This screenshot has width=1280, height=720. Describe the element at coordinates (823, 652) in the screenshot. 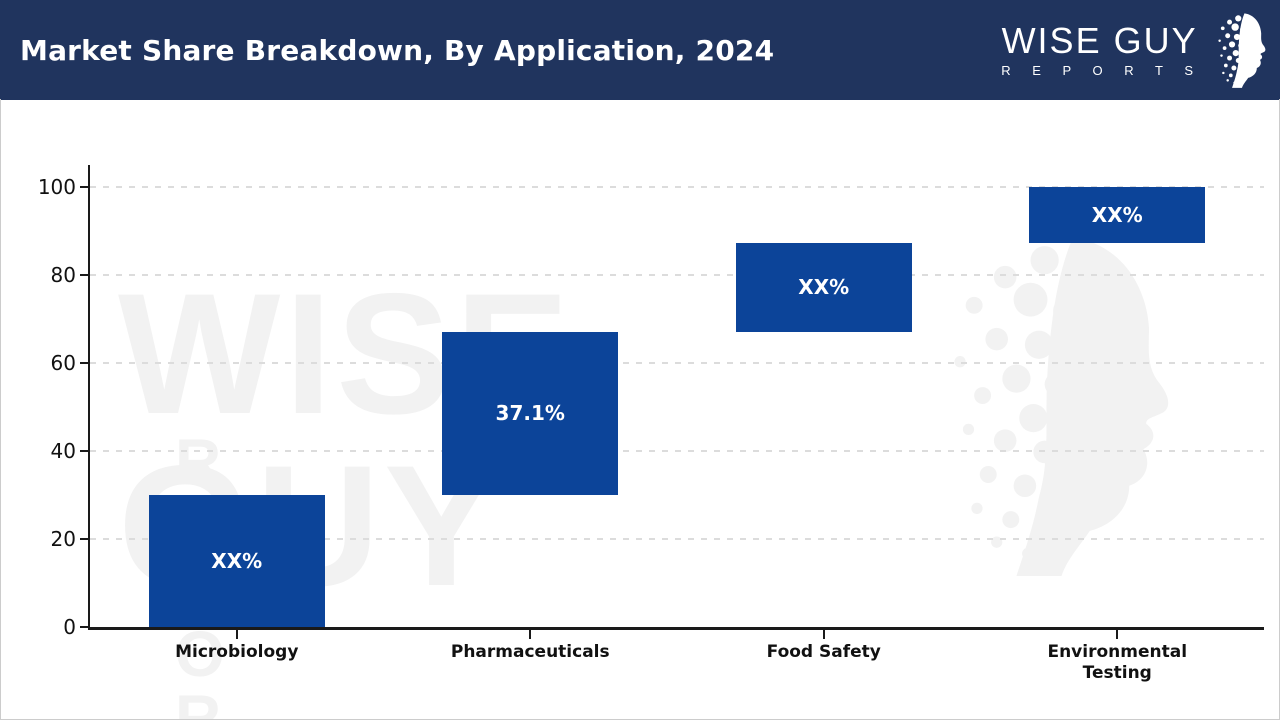

I see `x-axis-label: Food Safety` at that location.